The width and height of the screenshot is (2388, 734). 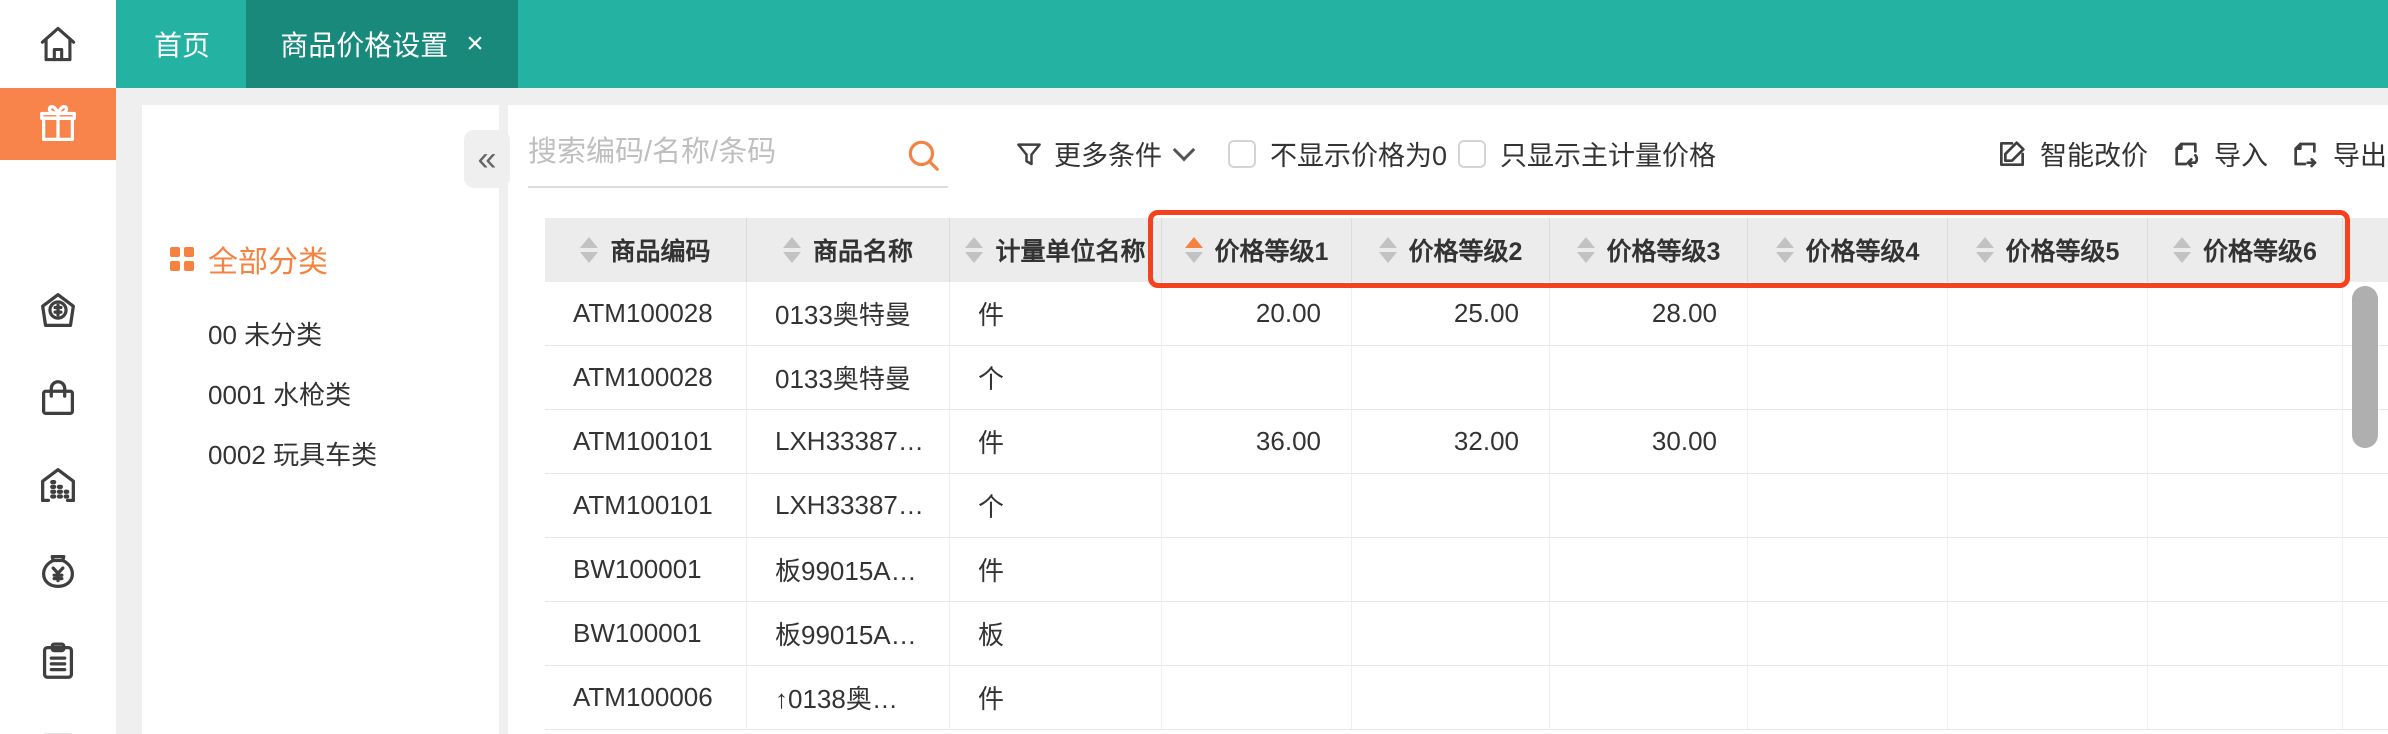 I want to click on cell-unit-name: 板, so click(x=1056, y=633).